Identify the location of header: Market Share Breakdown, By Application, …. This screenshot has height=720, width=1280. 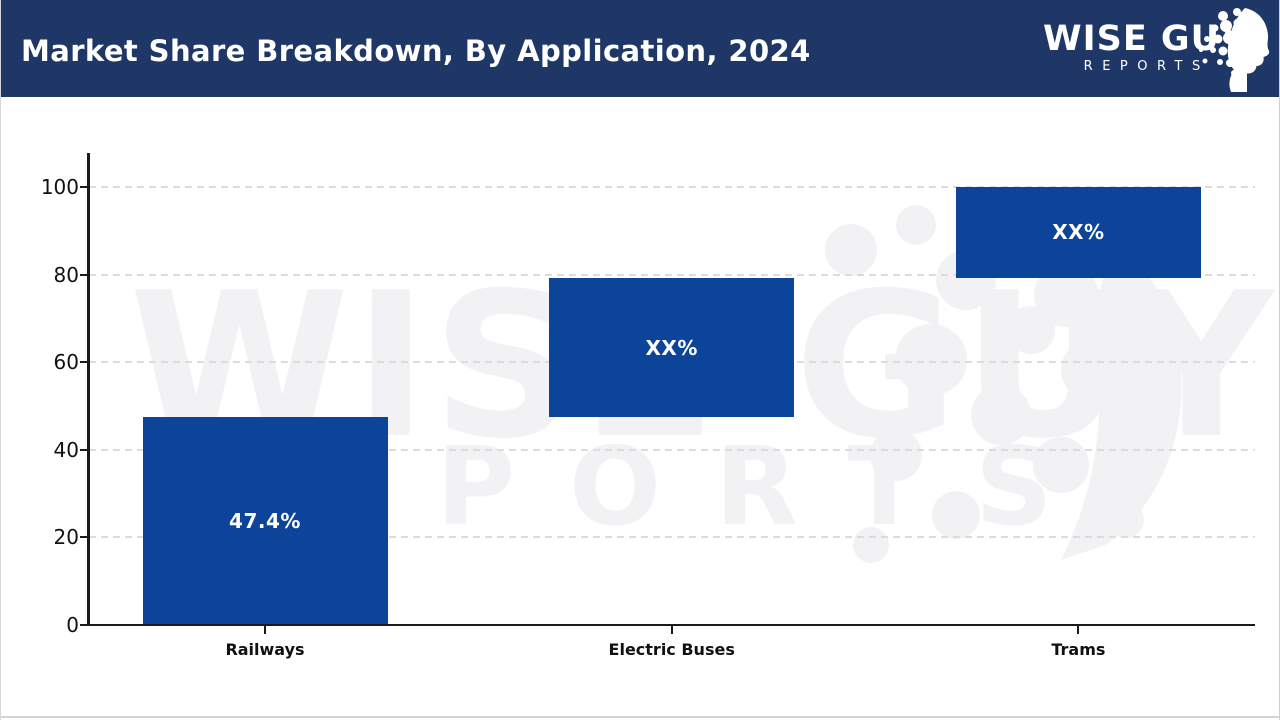
(640, 48).